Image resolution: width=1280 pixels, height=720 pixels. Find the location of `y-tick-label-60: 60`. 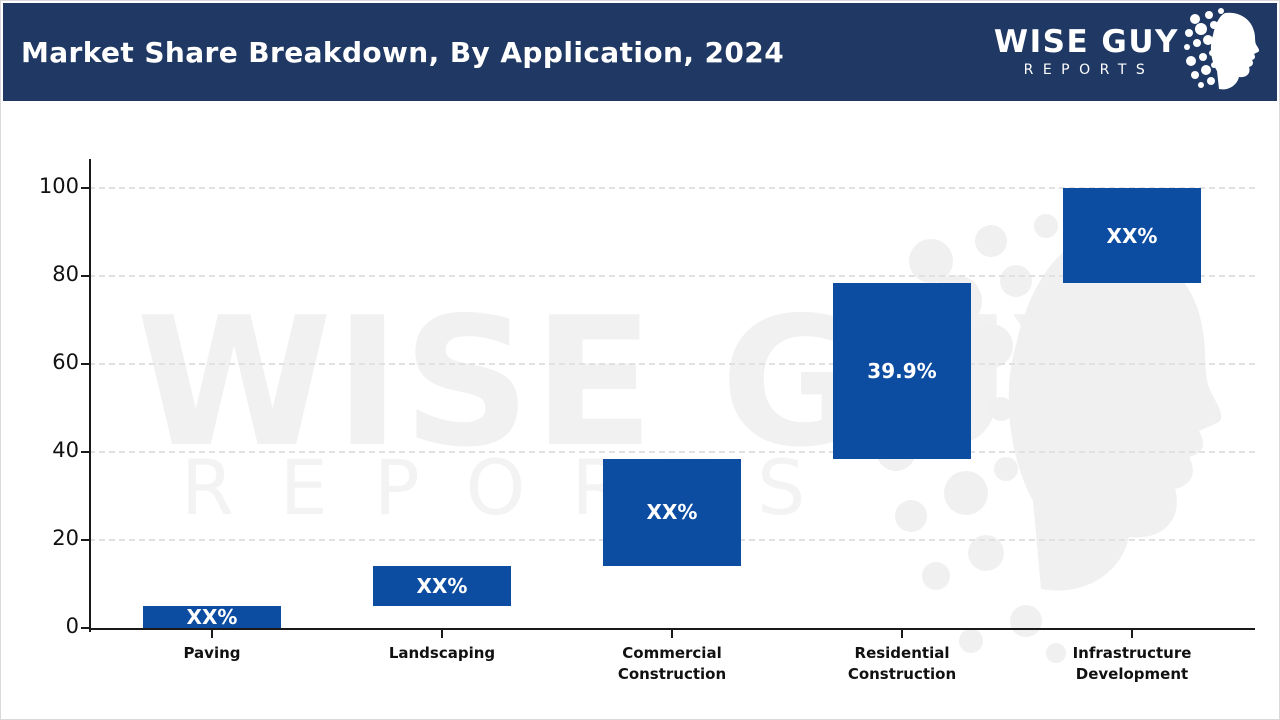

y-tick-label-60: 60 is located at coordinates (65, 362).